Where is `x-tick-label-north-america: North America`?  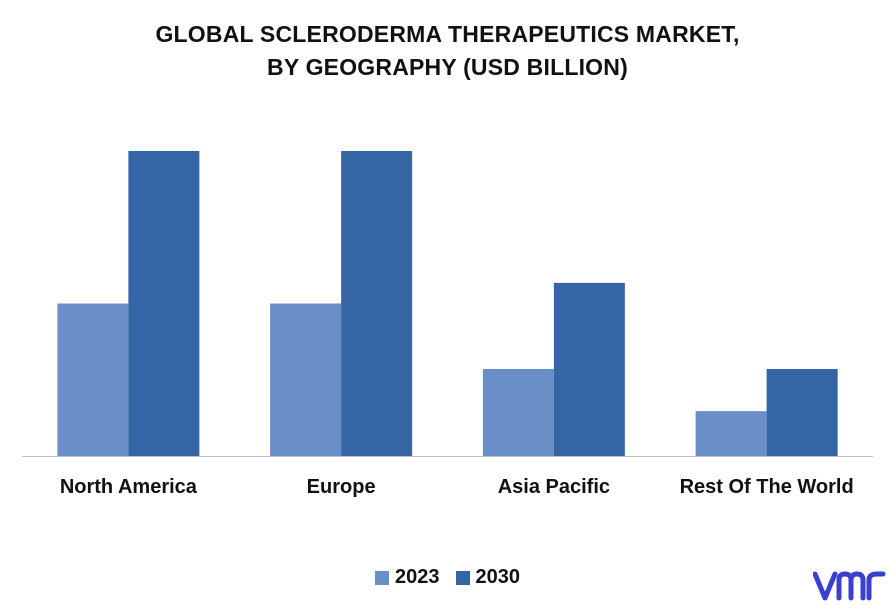
x-tick-label-north-america: North America is located at coordinates (129, 487).